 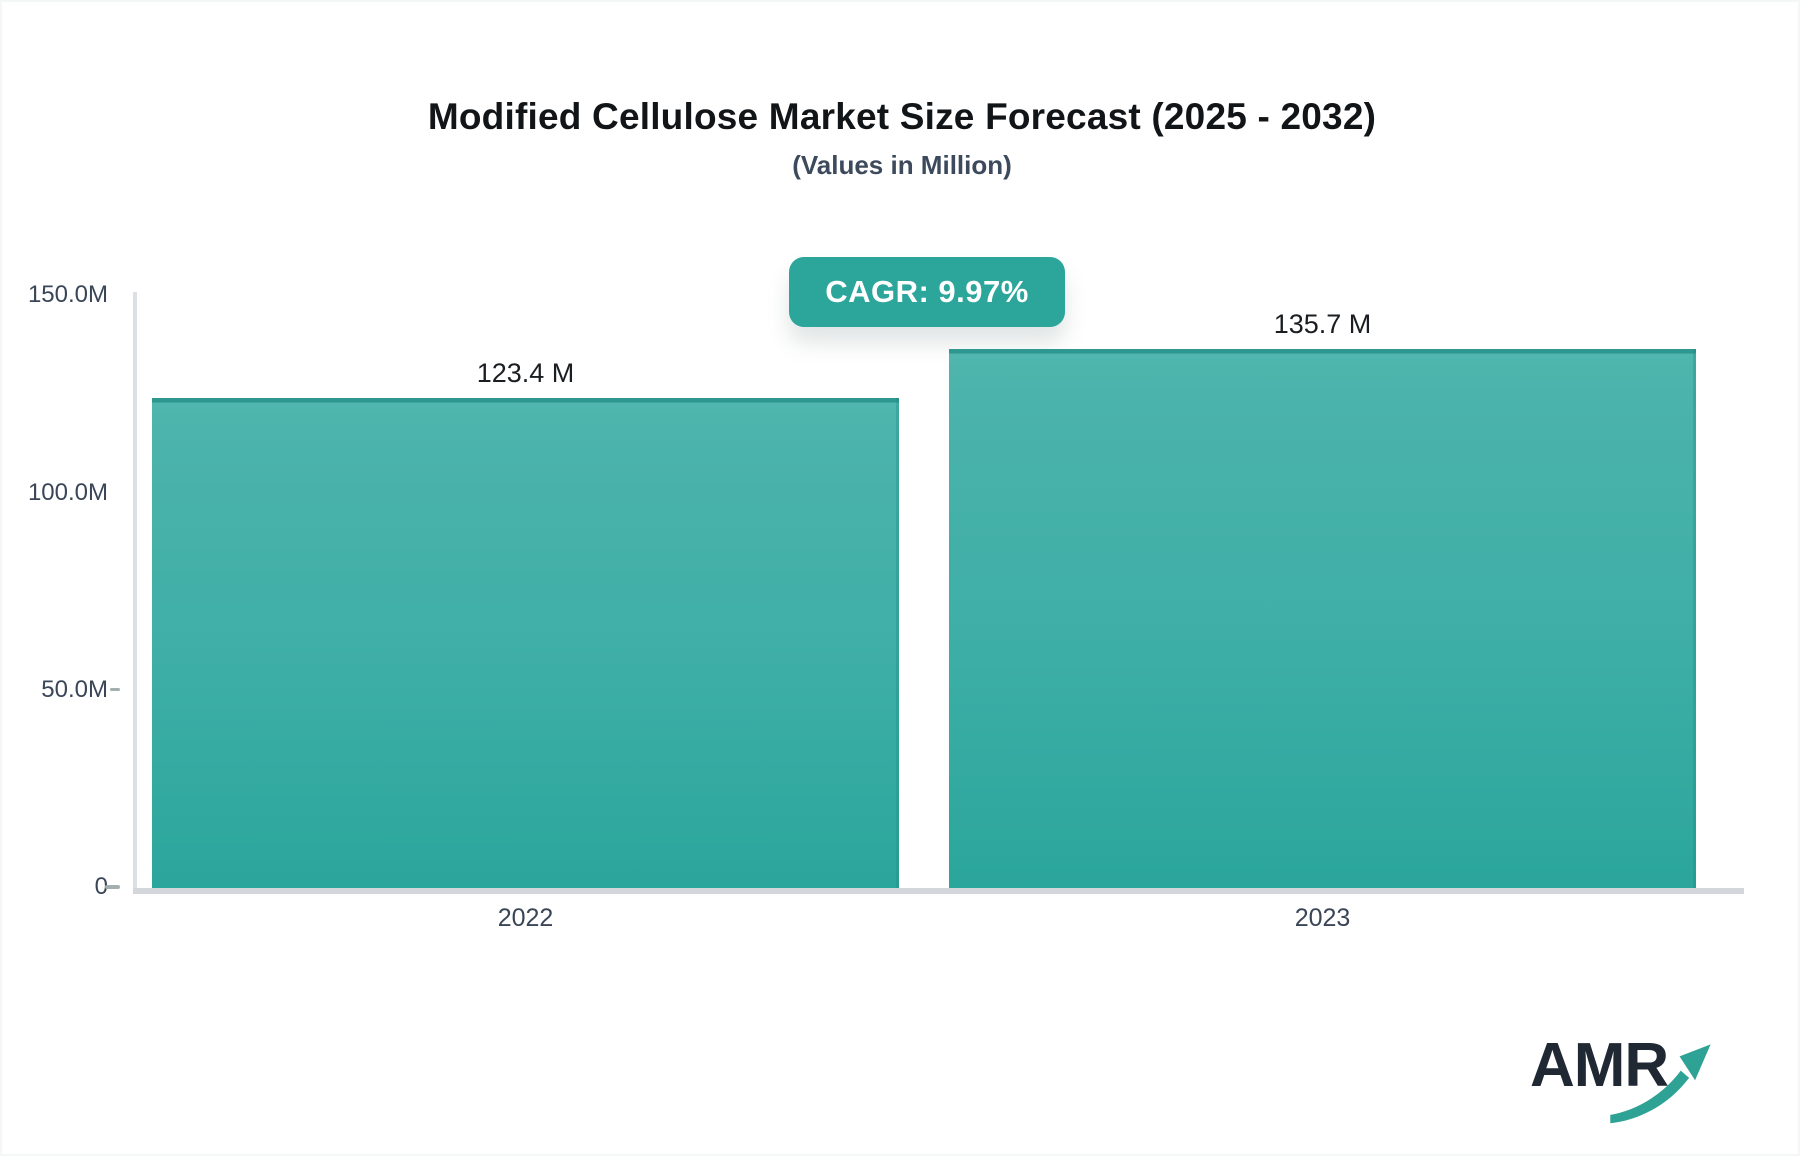 I want to click on y-tick-label-50: 50.0M, so click(x=74, y=689).